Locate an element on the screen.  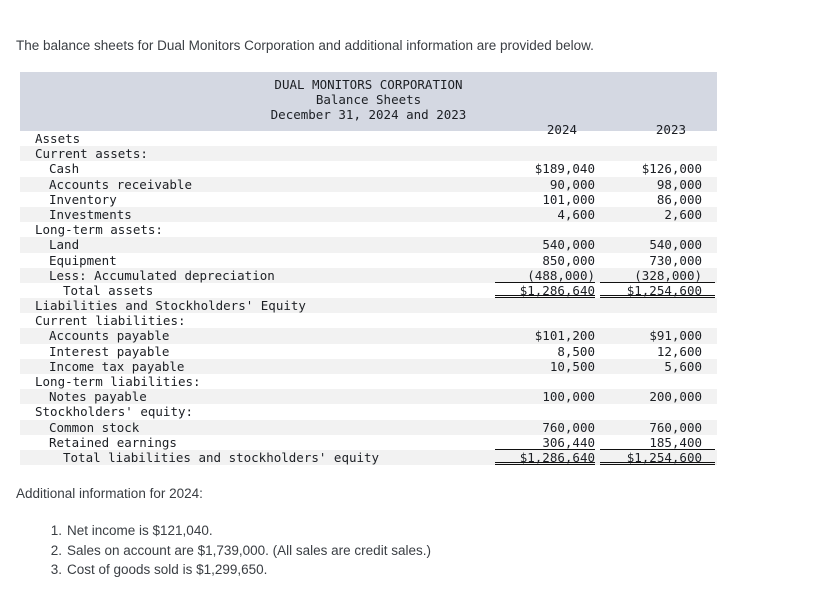
balance-sheet-row: Stockholders' equity: is located at coordinates (368, 411).